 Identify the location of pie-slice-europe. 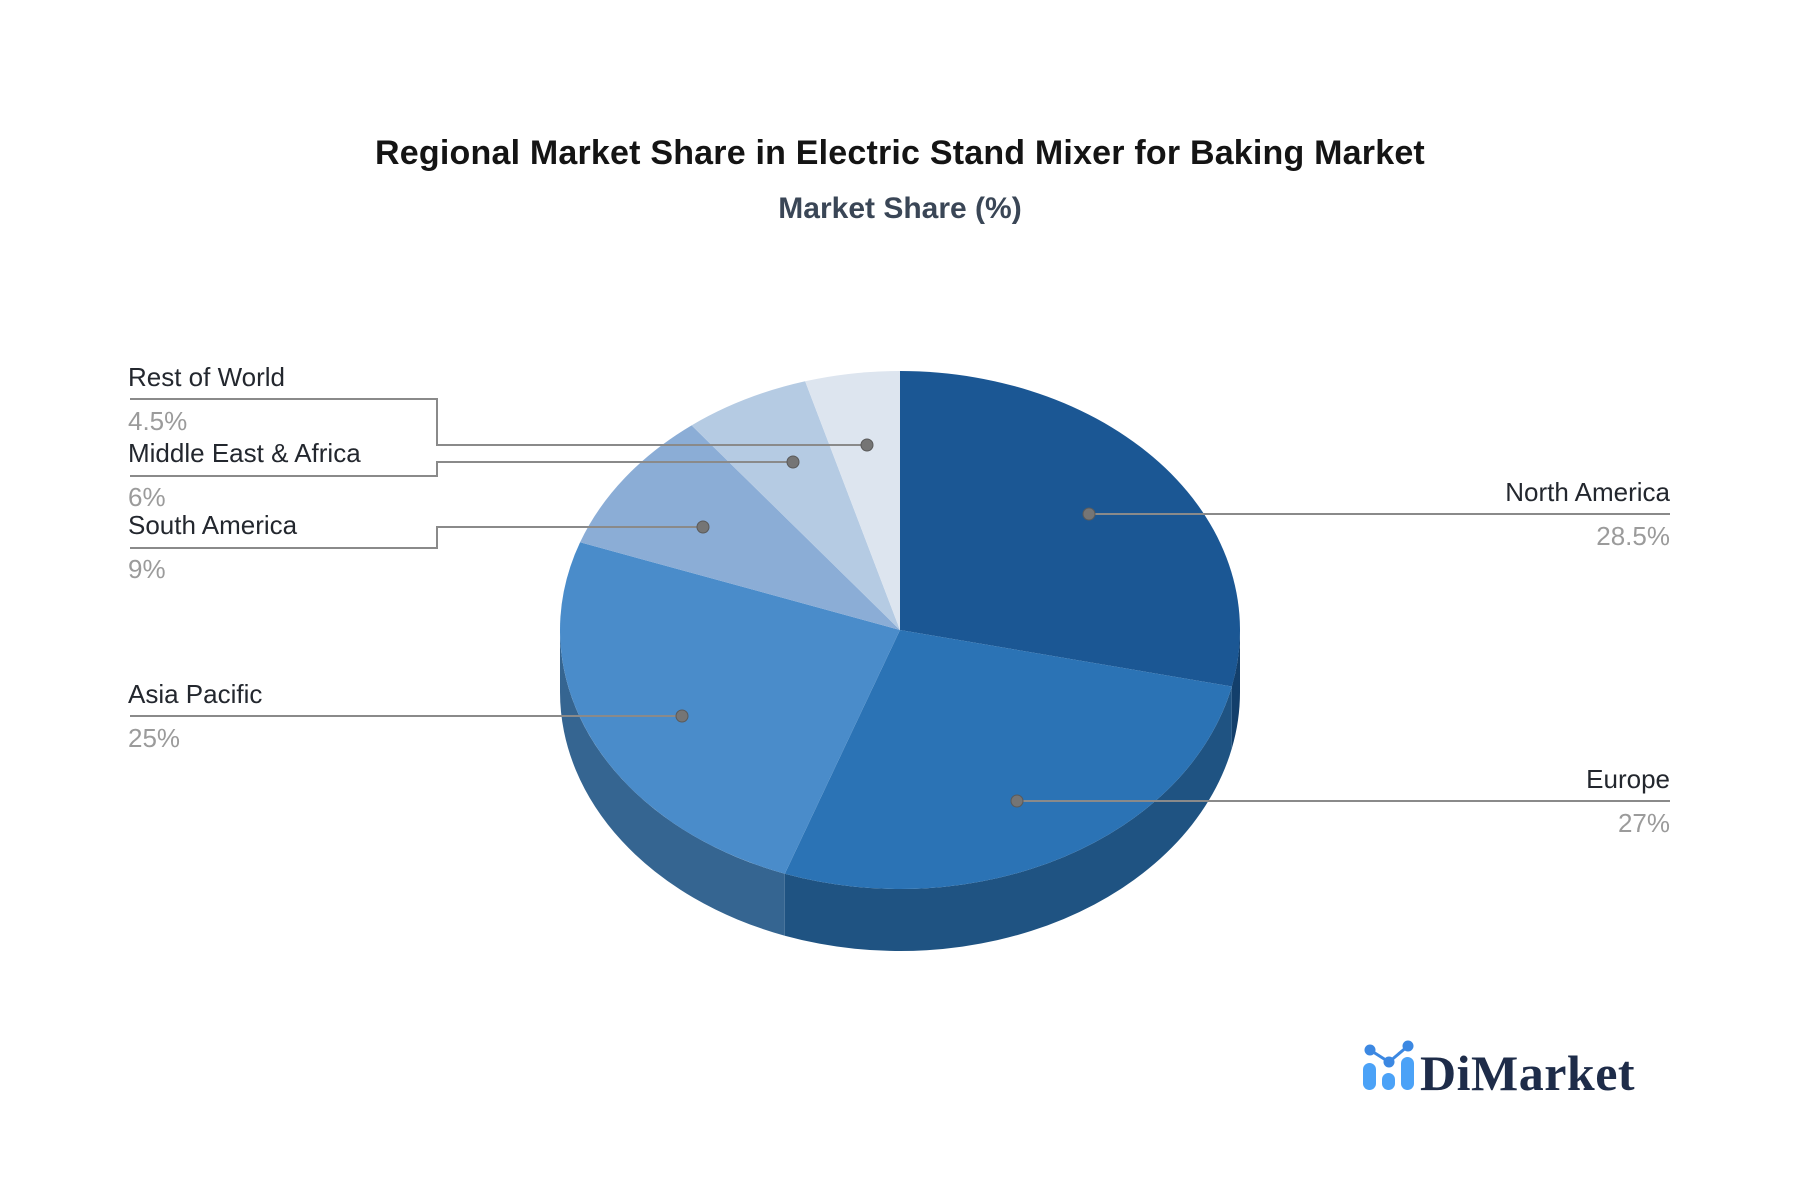
(1008, 759).